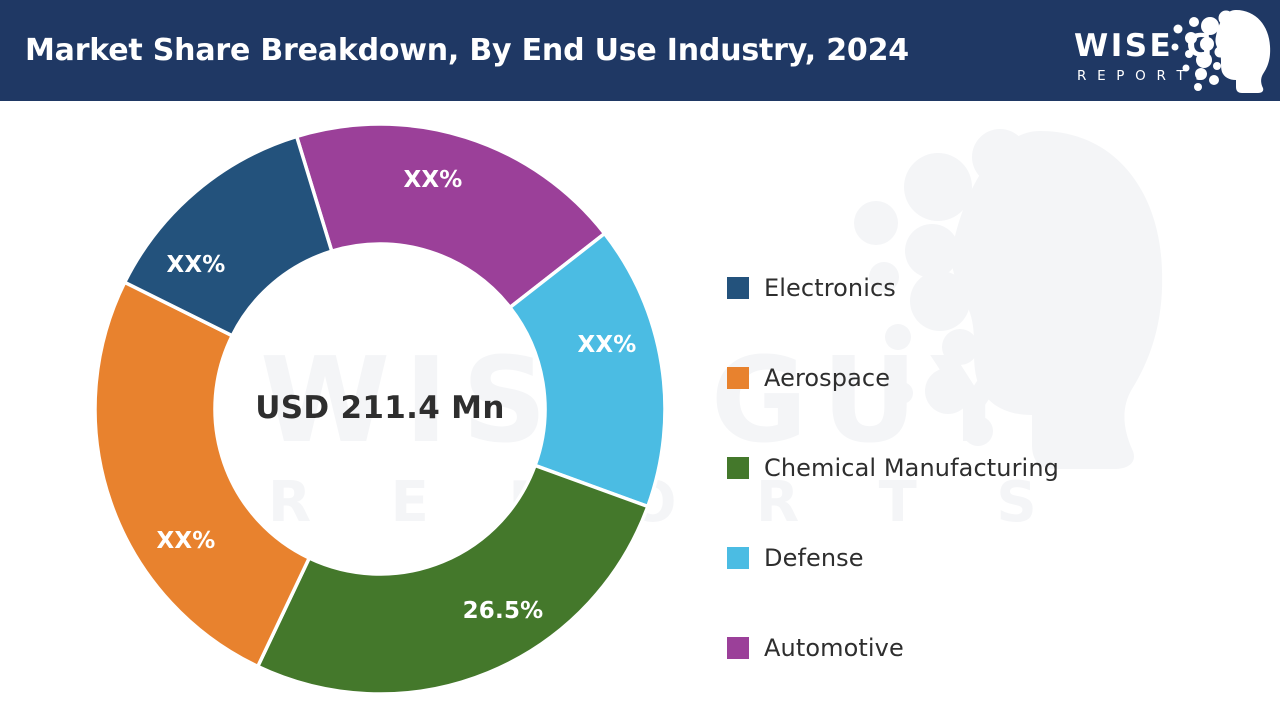  I want to click on logo-wordmark-secondary: R E P O R T S, so click(1142, 76).